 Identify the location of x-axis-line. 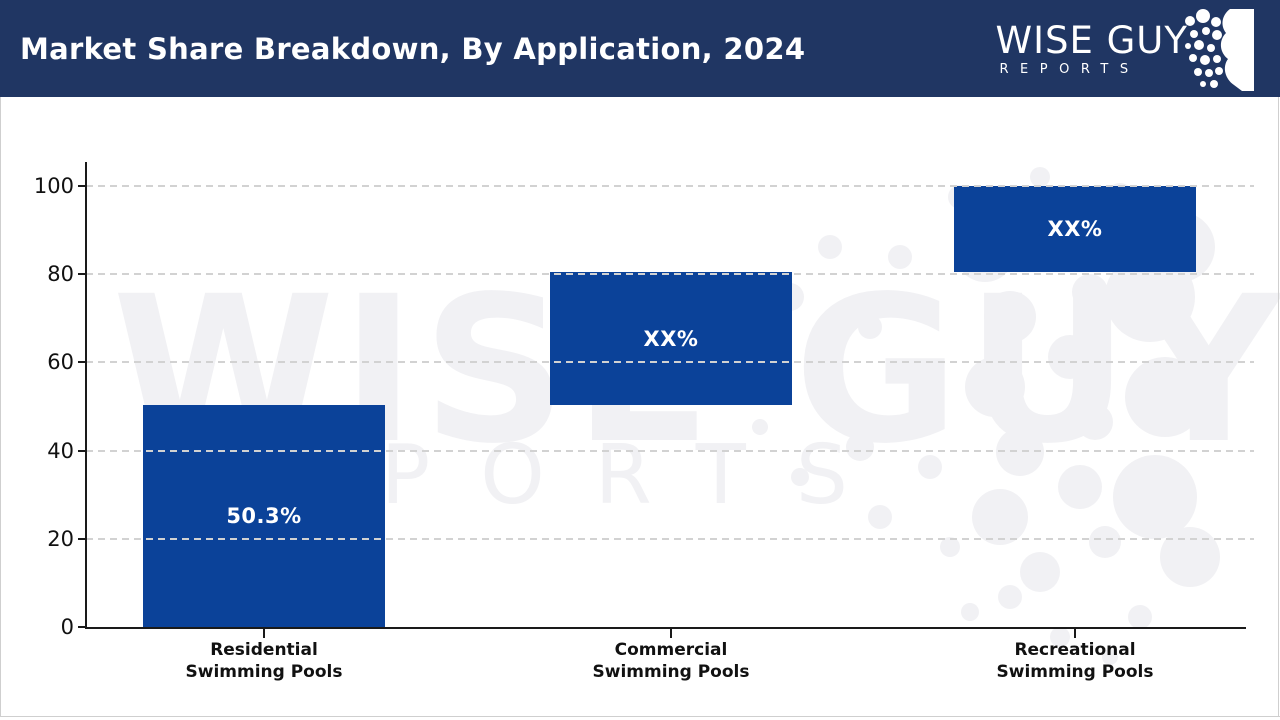
(665, 628).